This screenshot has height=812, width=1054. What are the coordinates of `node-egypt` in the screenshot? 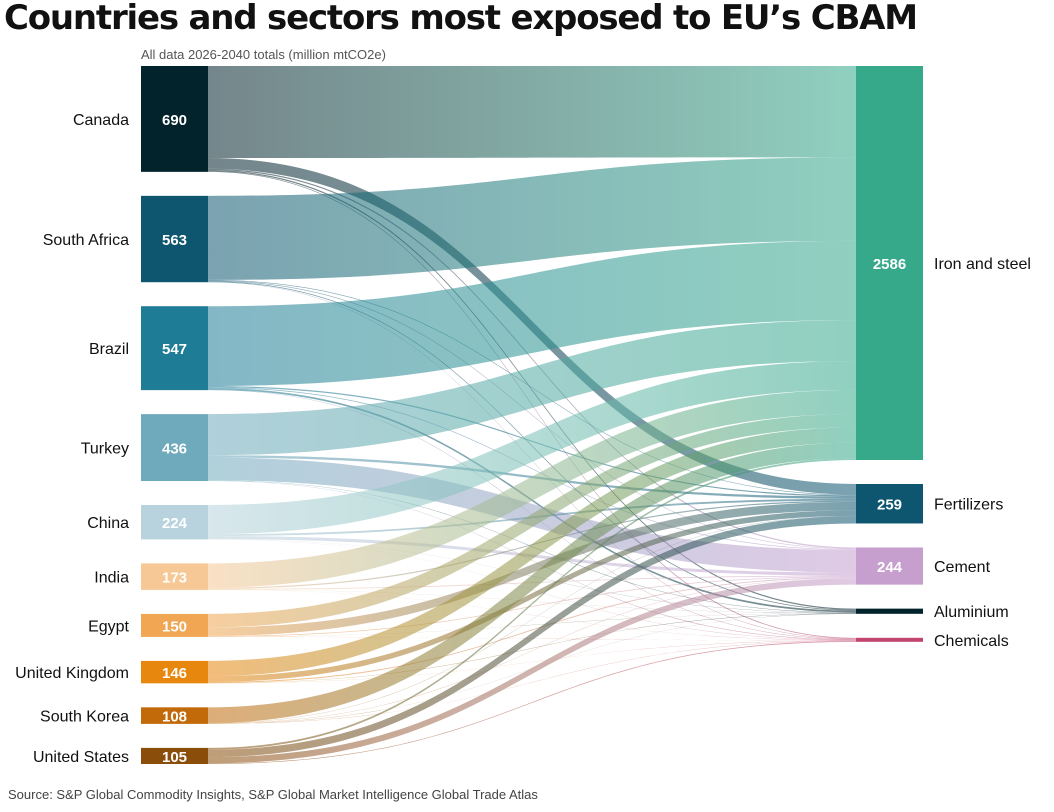 It's located at (174, 625).